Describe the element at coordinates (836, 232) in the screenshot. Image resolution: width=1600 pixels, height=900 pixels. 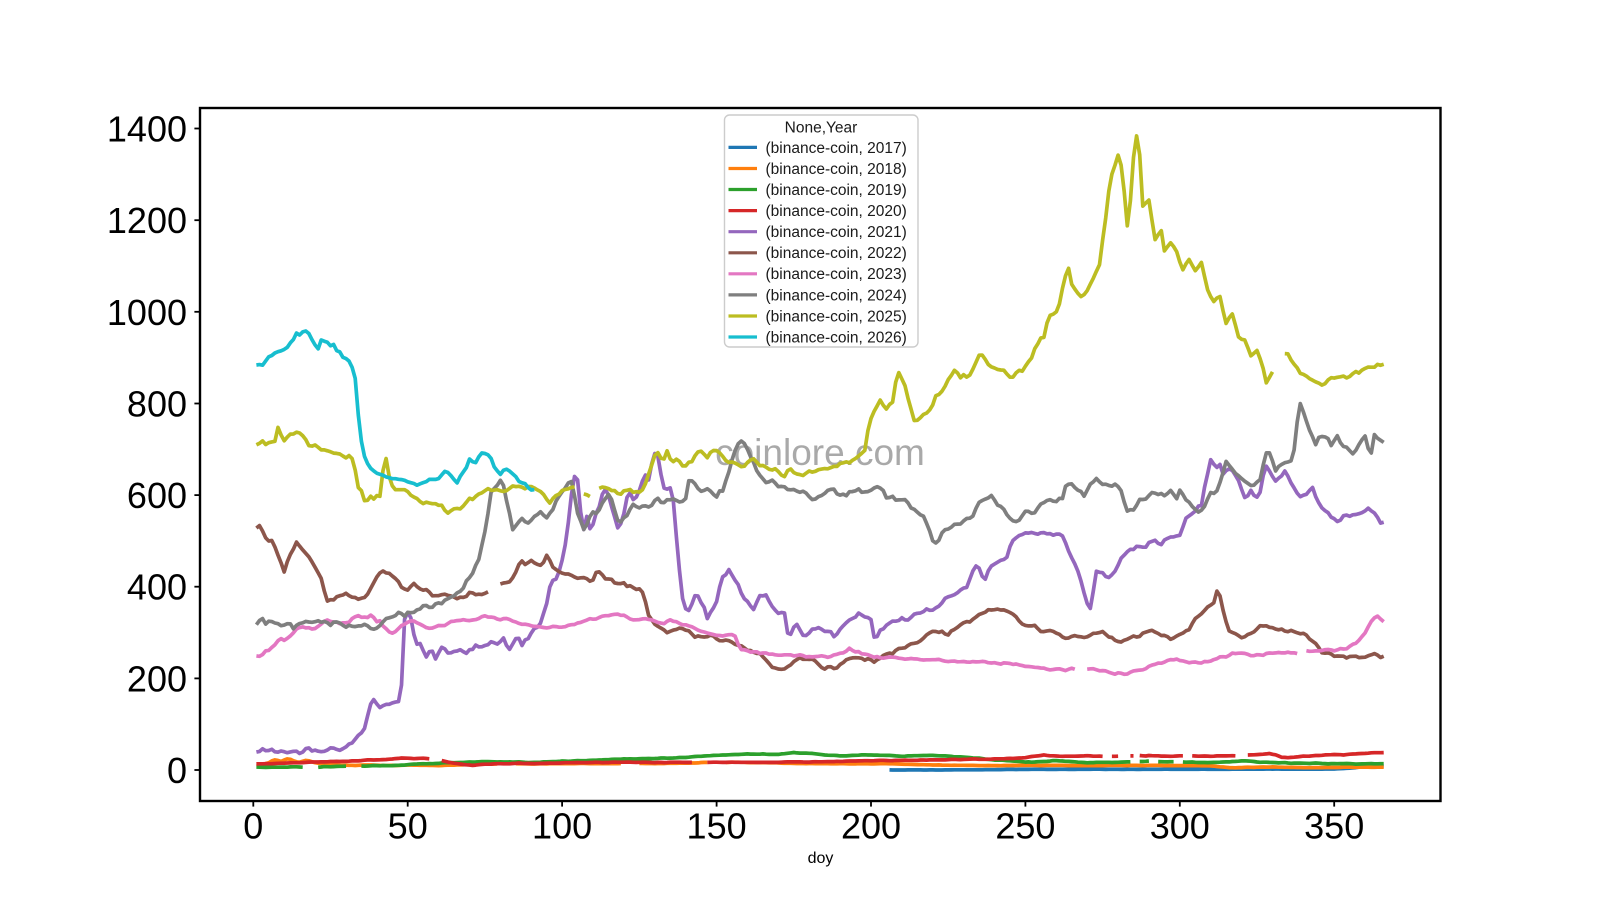
I see `svg-text: (binance-coin, 2021)` at that location.